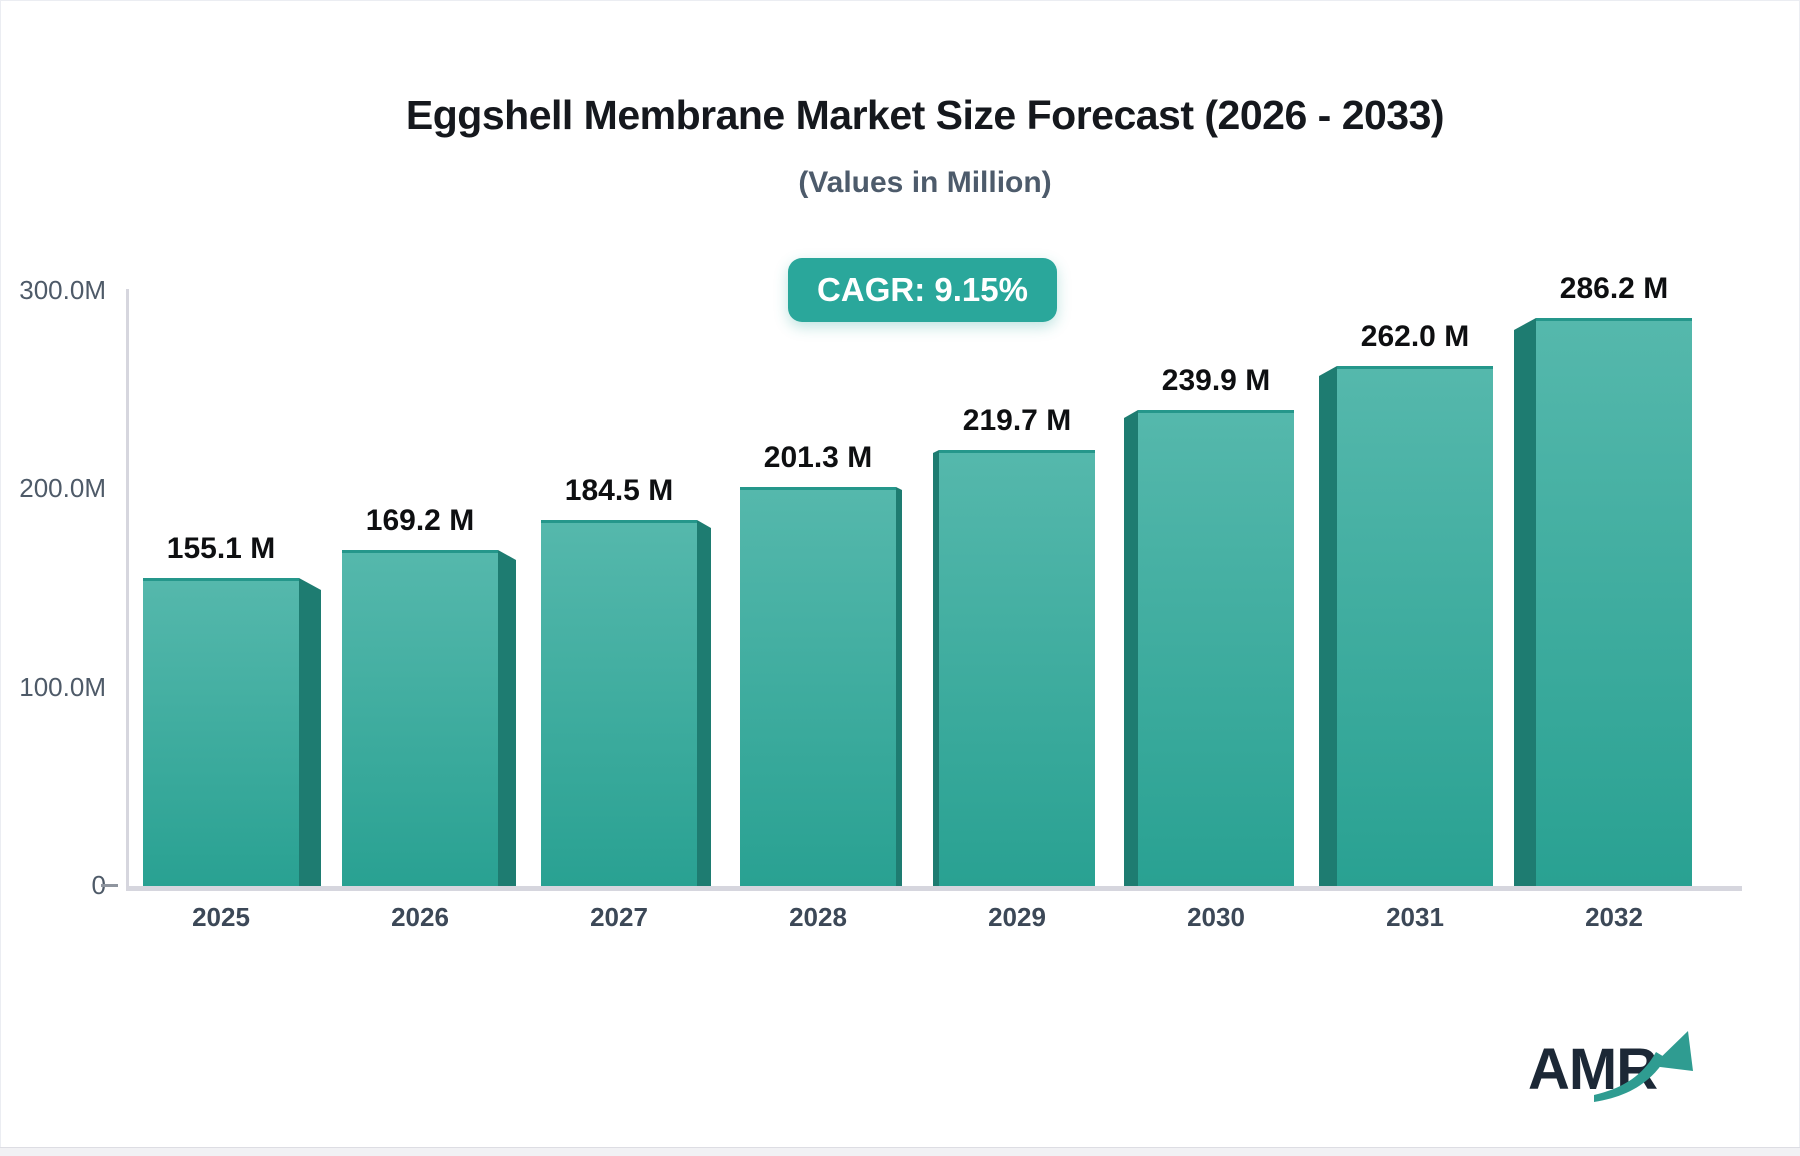 Image resolution: width=1800 pixels, height=1156 pixels. What do you see at coordinates (420, 917) in the screenshot?
I see `x-category-label: 2026` at bounding box center [420, 917].